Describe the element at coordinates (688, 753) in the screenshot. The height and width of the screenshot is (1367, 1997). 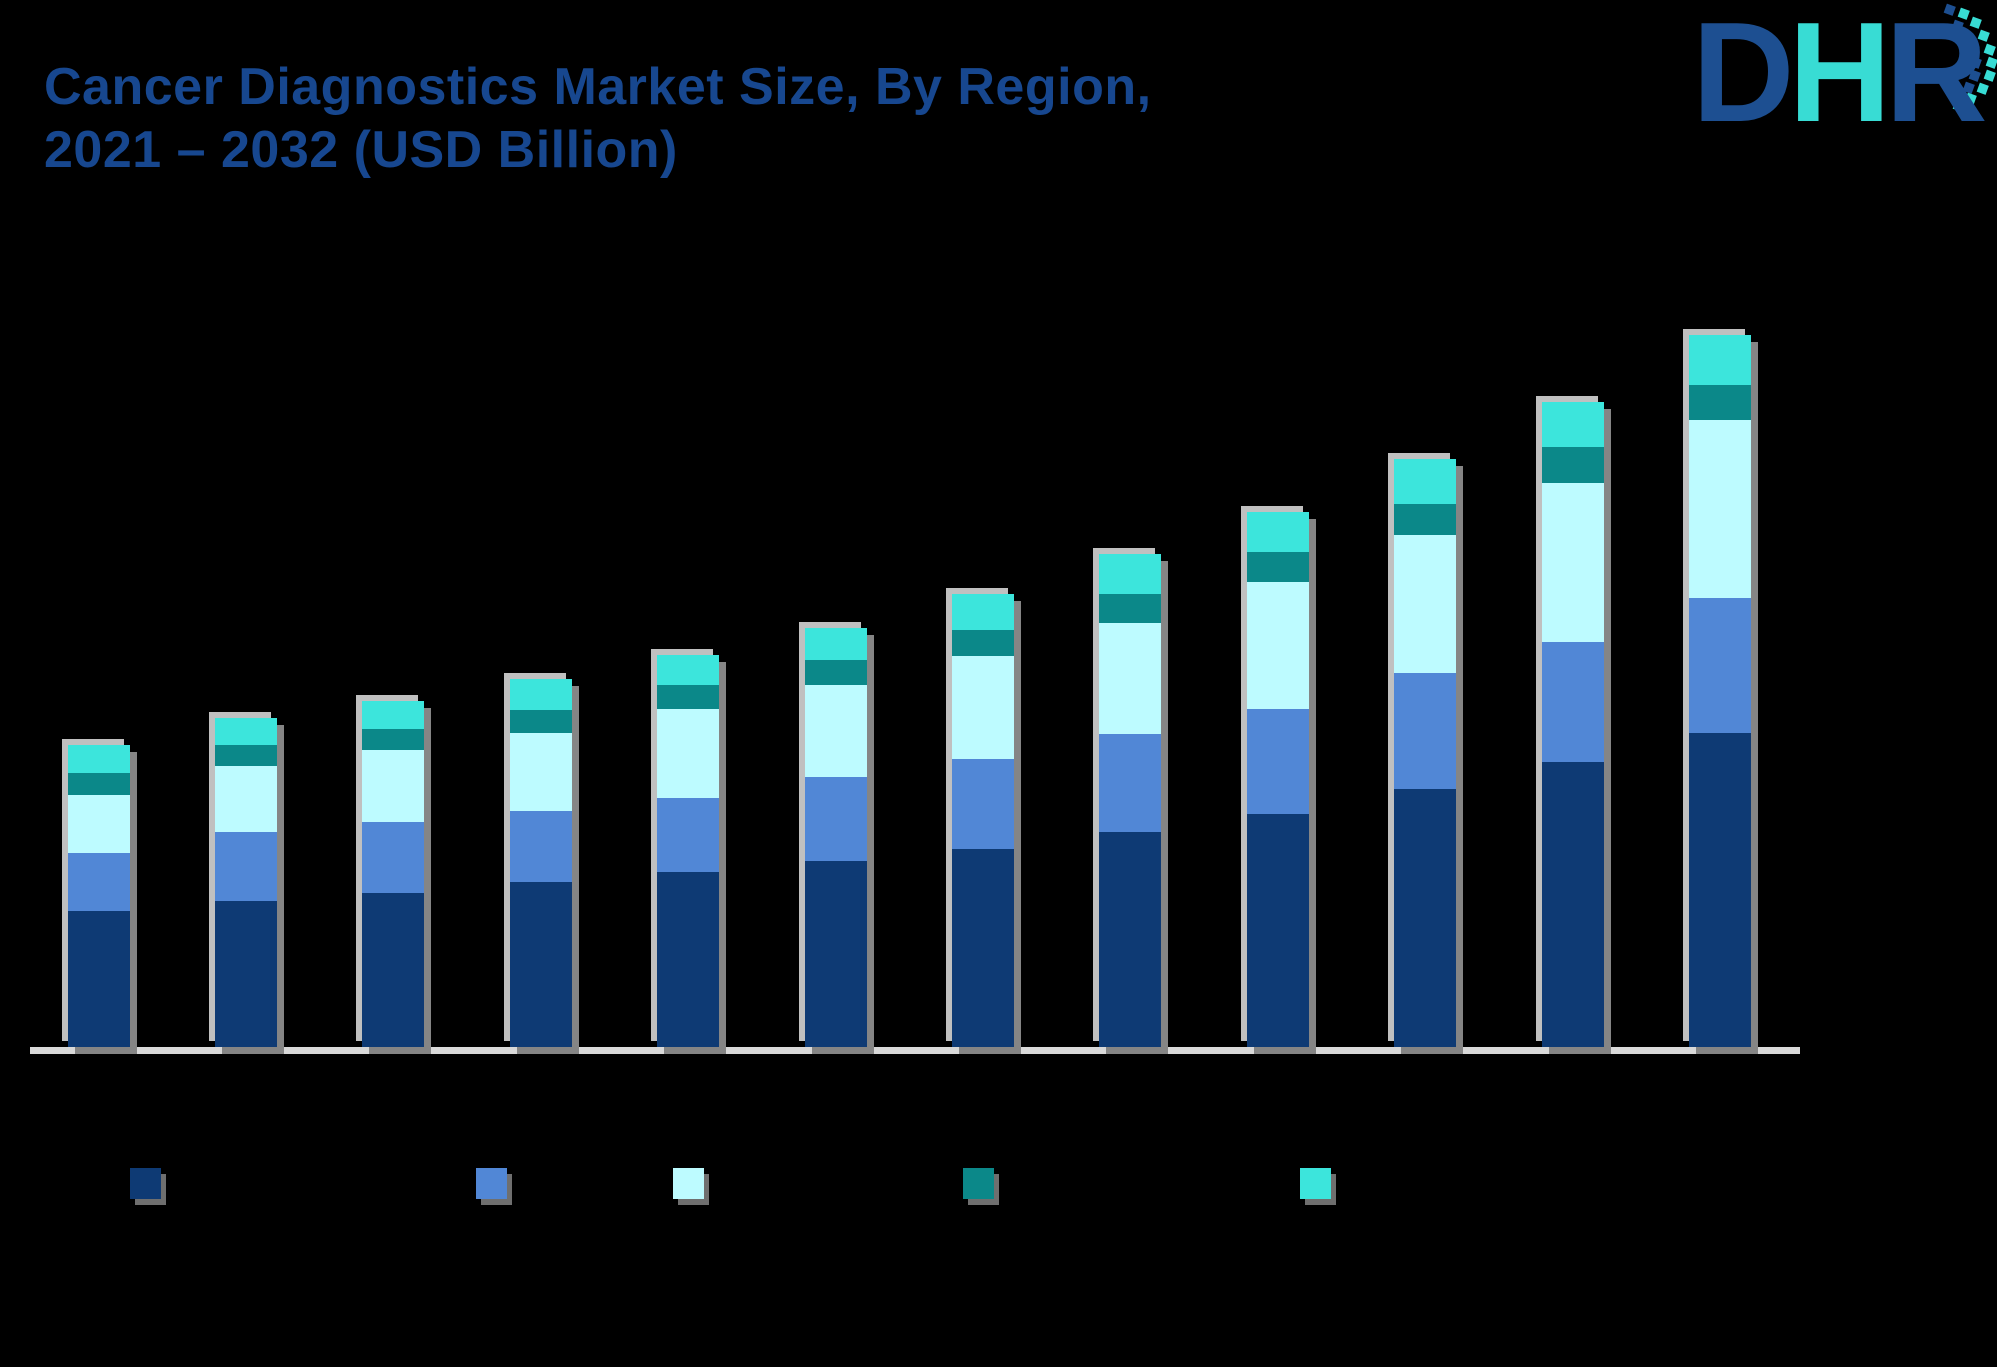
I see `bar-2025-segment-pale-cyan` at that location.